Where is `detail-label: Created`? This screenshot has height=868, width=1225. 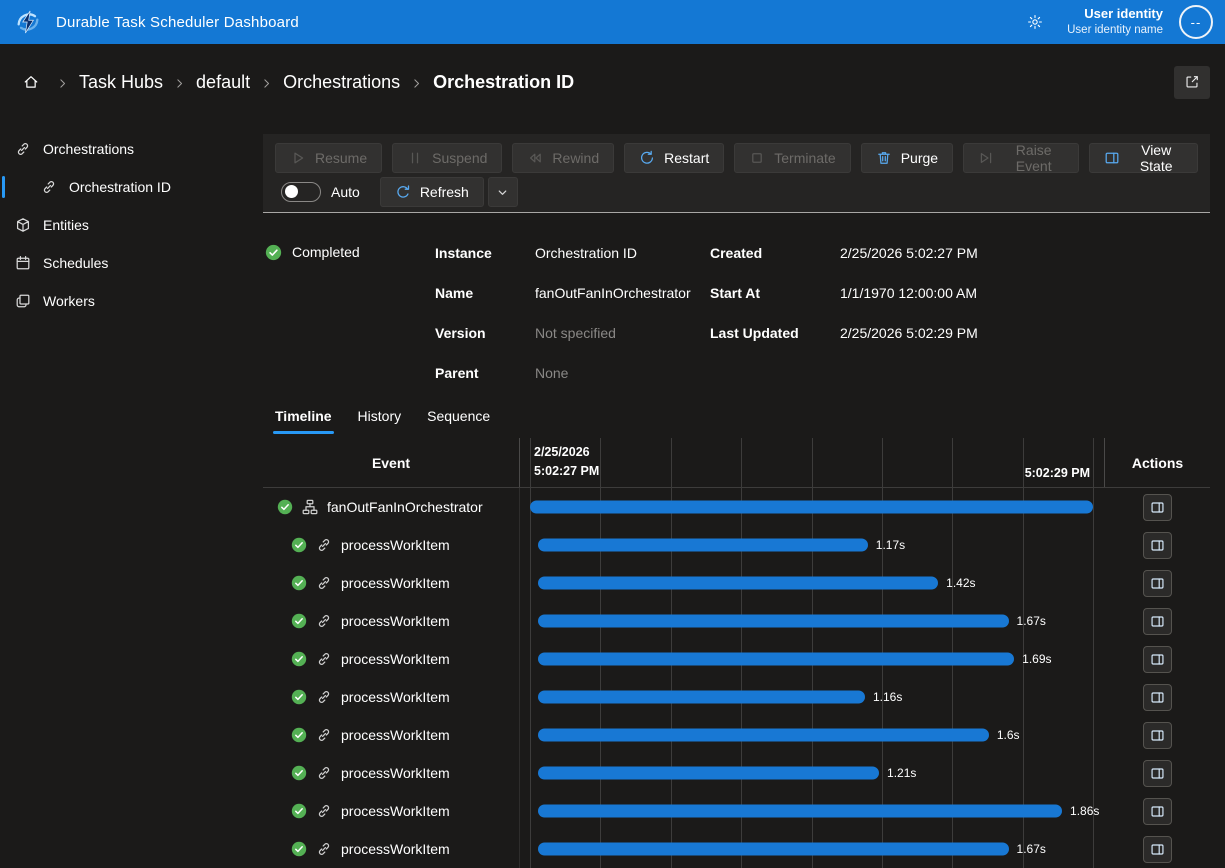 detail-label: Created is located at coordinates (736, 253).